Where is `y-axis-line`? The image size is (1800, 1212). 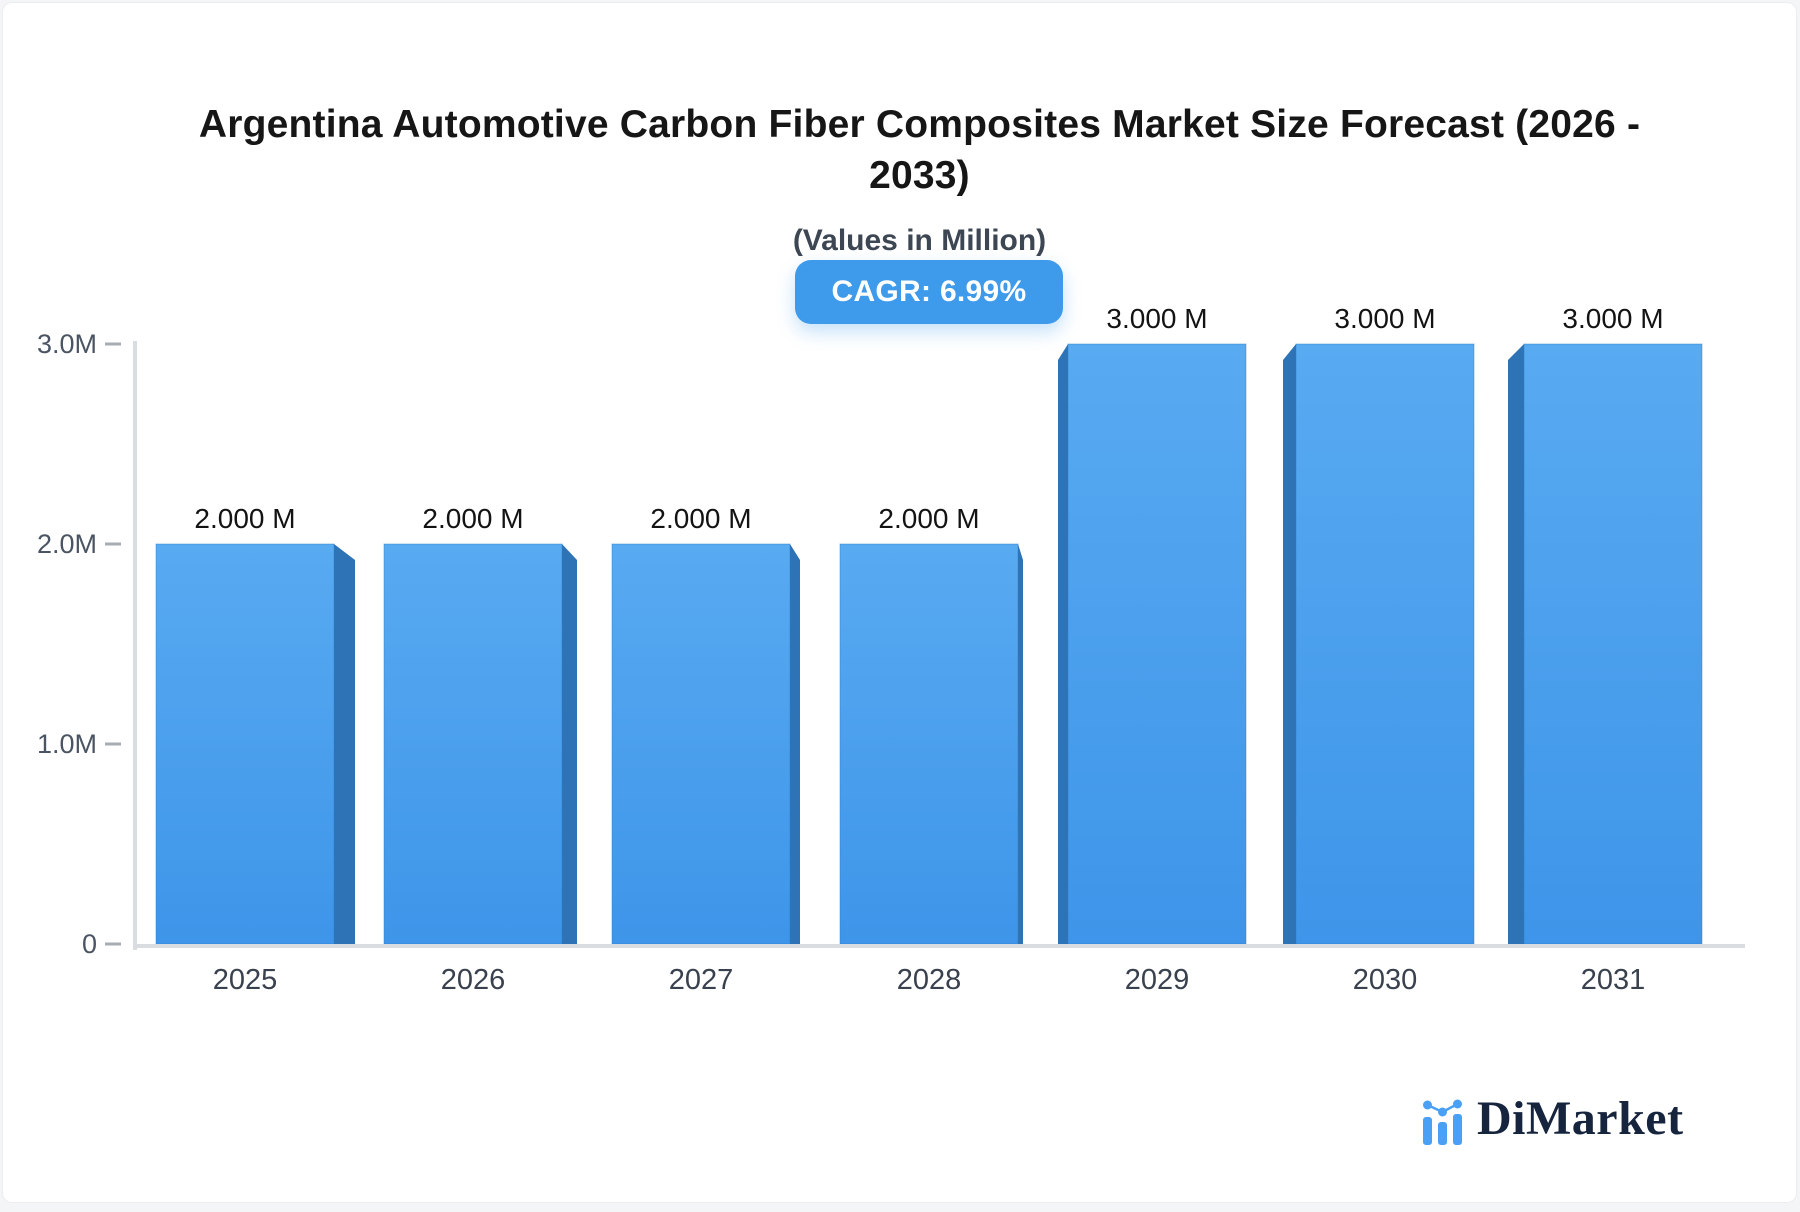 y-axis-line is located at coordinates (135, 645).